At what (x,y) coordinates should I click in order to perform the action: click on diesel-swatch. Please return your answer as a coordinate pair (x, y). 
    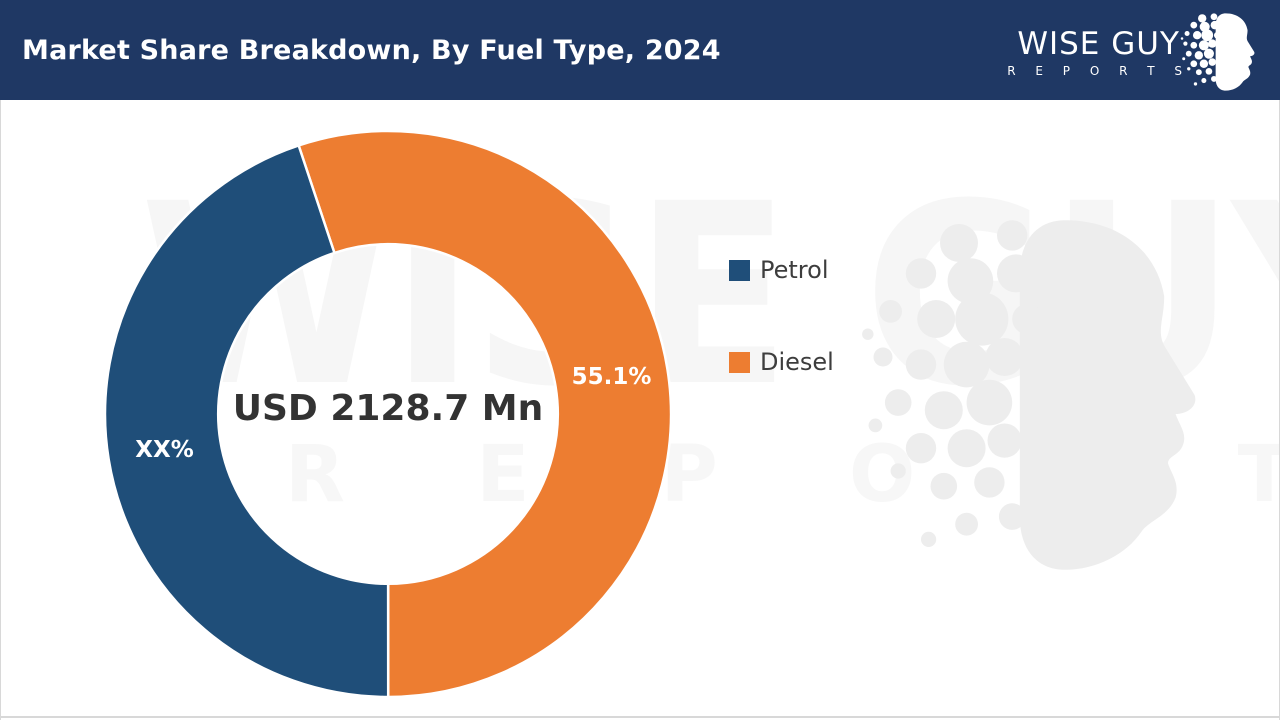
    Looking at the image, I should click on (739, 362).